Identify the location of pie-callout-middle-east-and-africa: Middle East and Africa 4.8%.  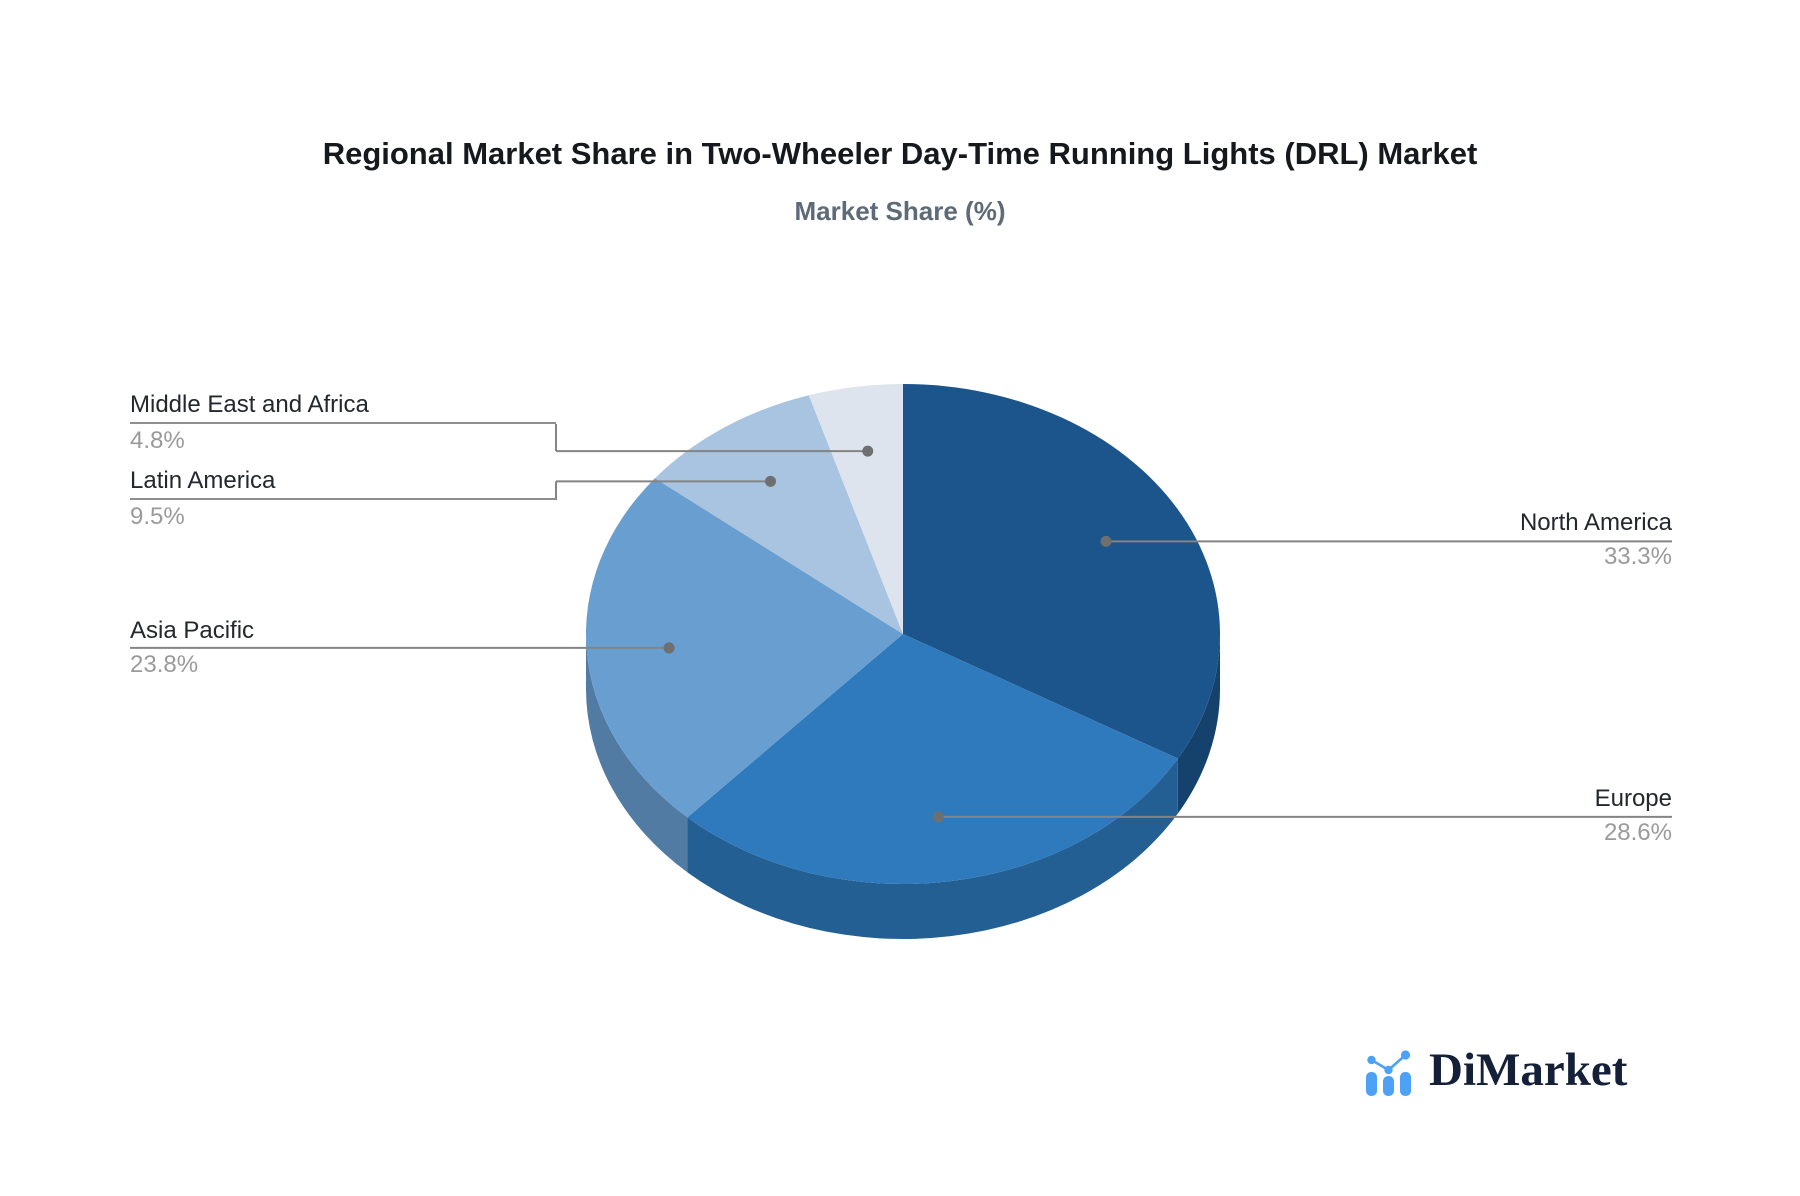
(343, 423).